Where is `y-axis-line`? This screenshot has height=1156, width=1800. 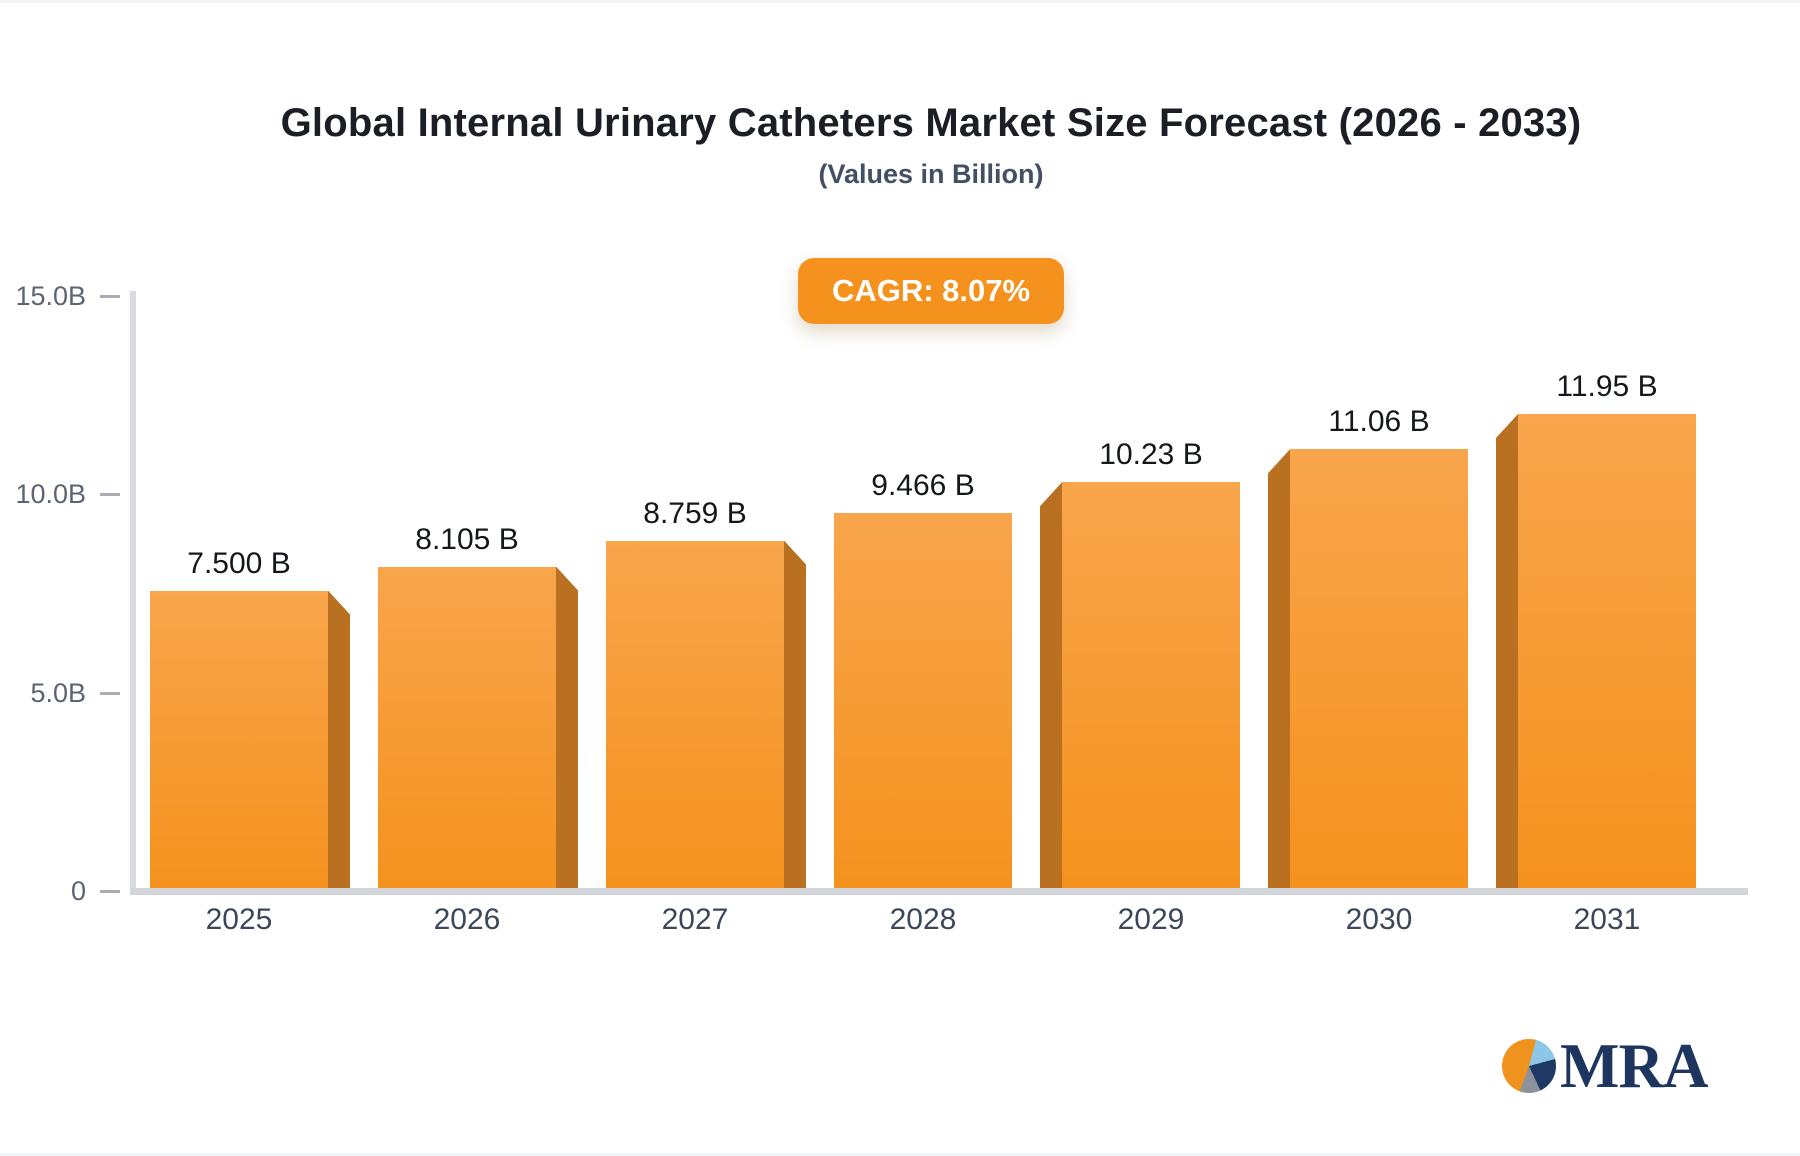 y-axis-line is located at coordinates (133, 591).